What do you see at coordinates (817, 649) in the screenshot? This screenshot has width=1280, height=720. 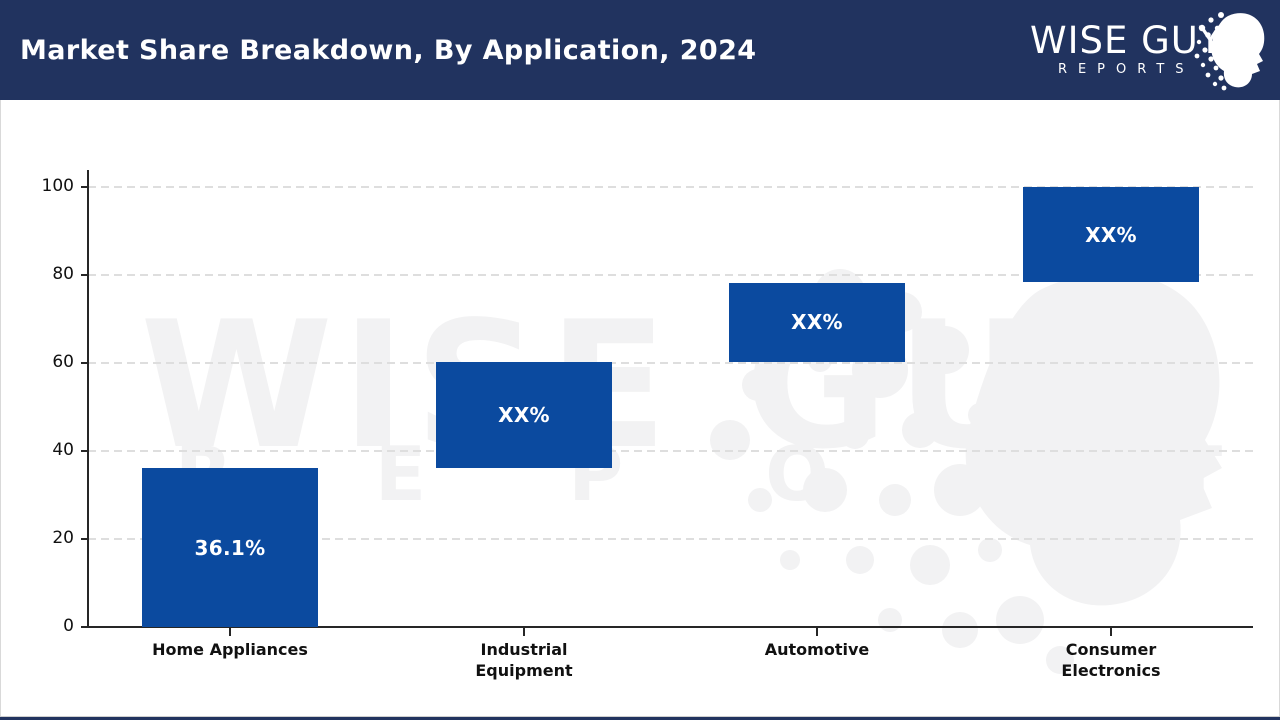 I see `x-axis-category-label: Automotive` at bounding box center [817, 649].